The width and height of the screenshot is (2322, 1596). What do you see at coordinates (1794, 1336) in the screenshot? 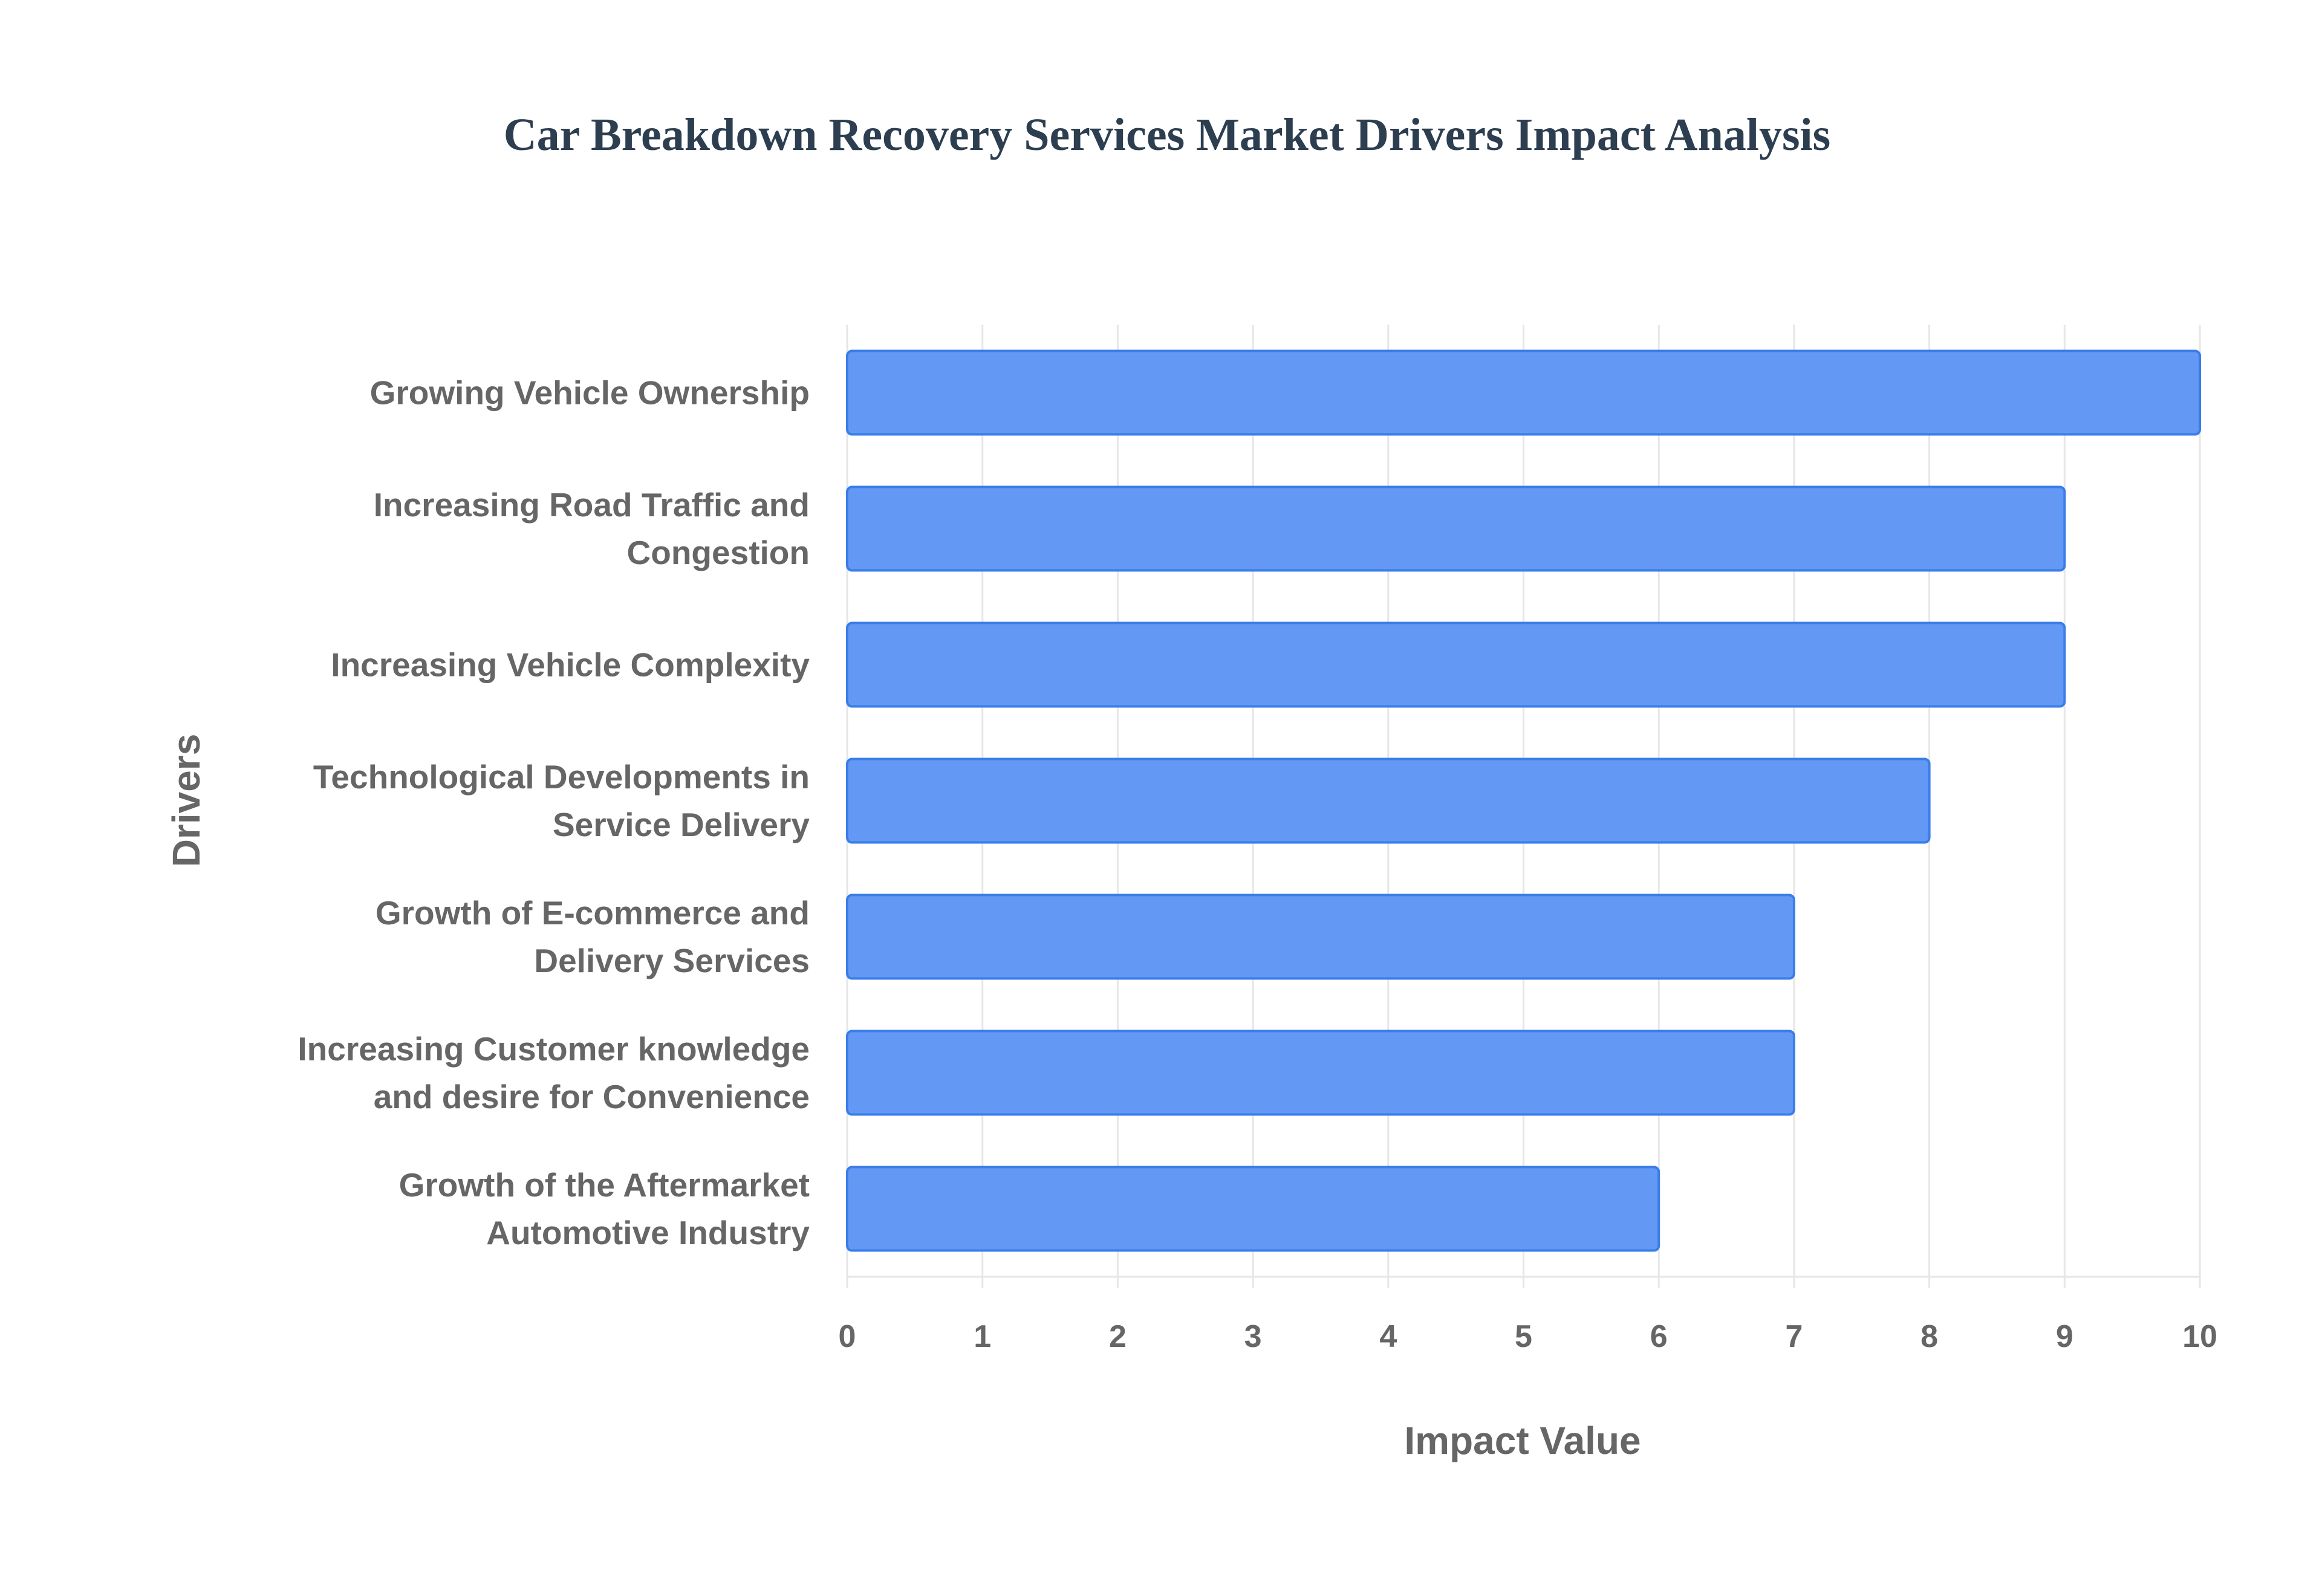
I see `x-tick-label: 7` at bounding box center [1794, 1336].